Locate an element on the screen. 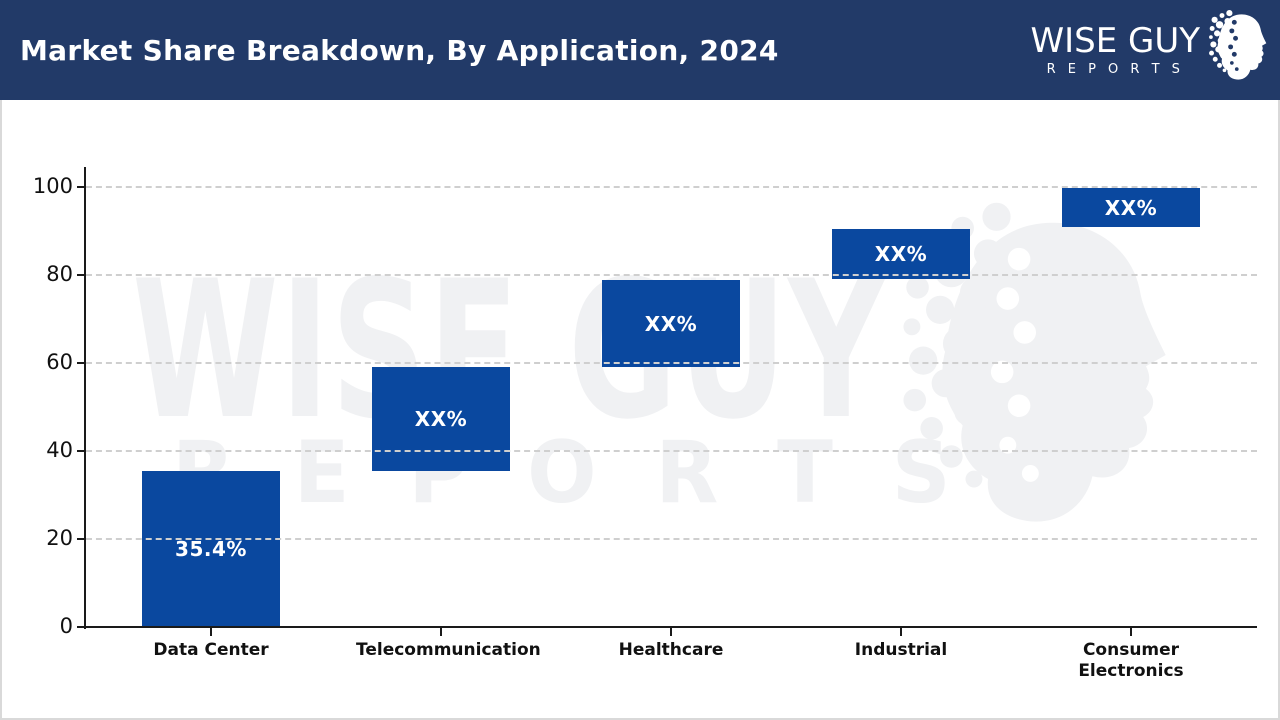 This screenshot has height=720, width=1280. x-tick-mark-consumer-electronics is located at coordinates (1131, 632).